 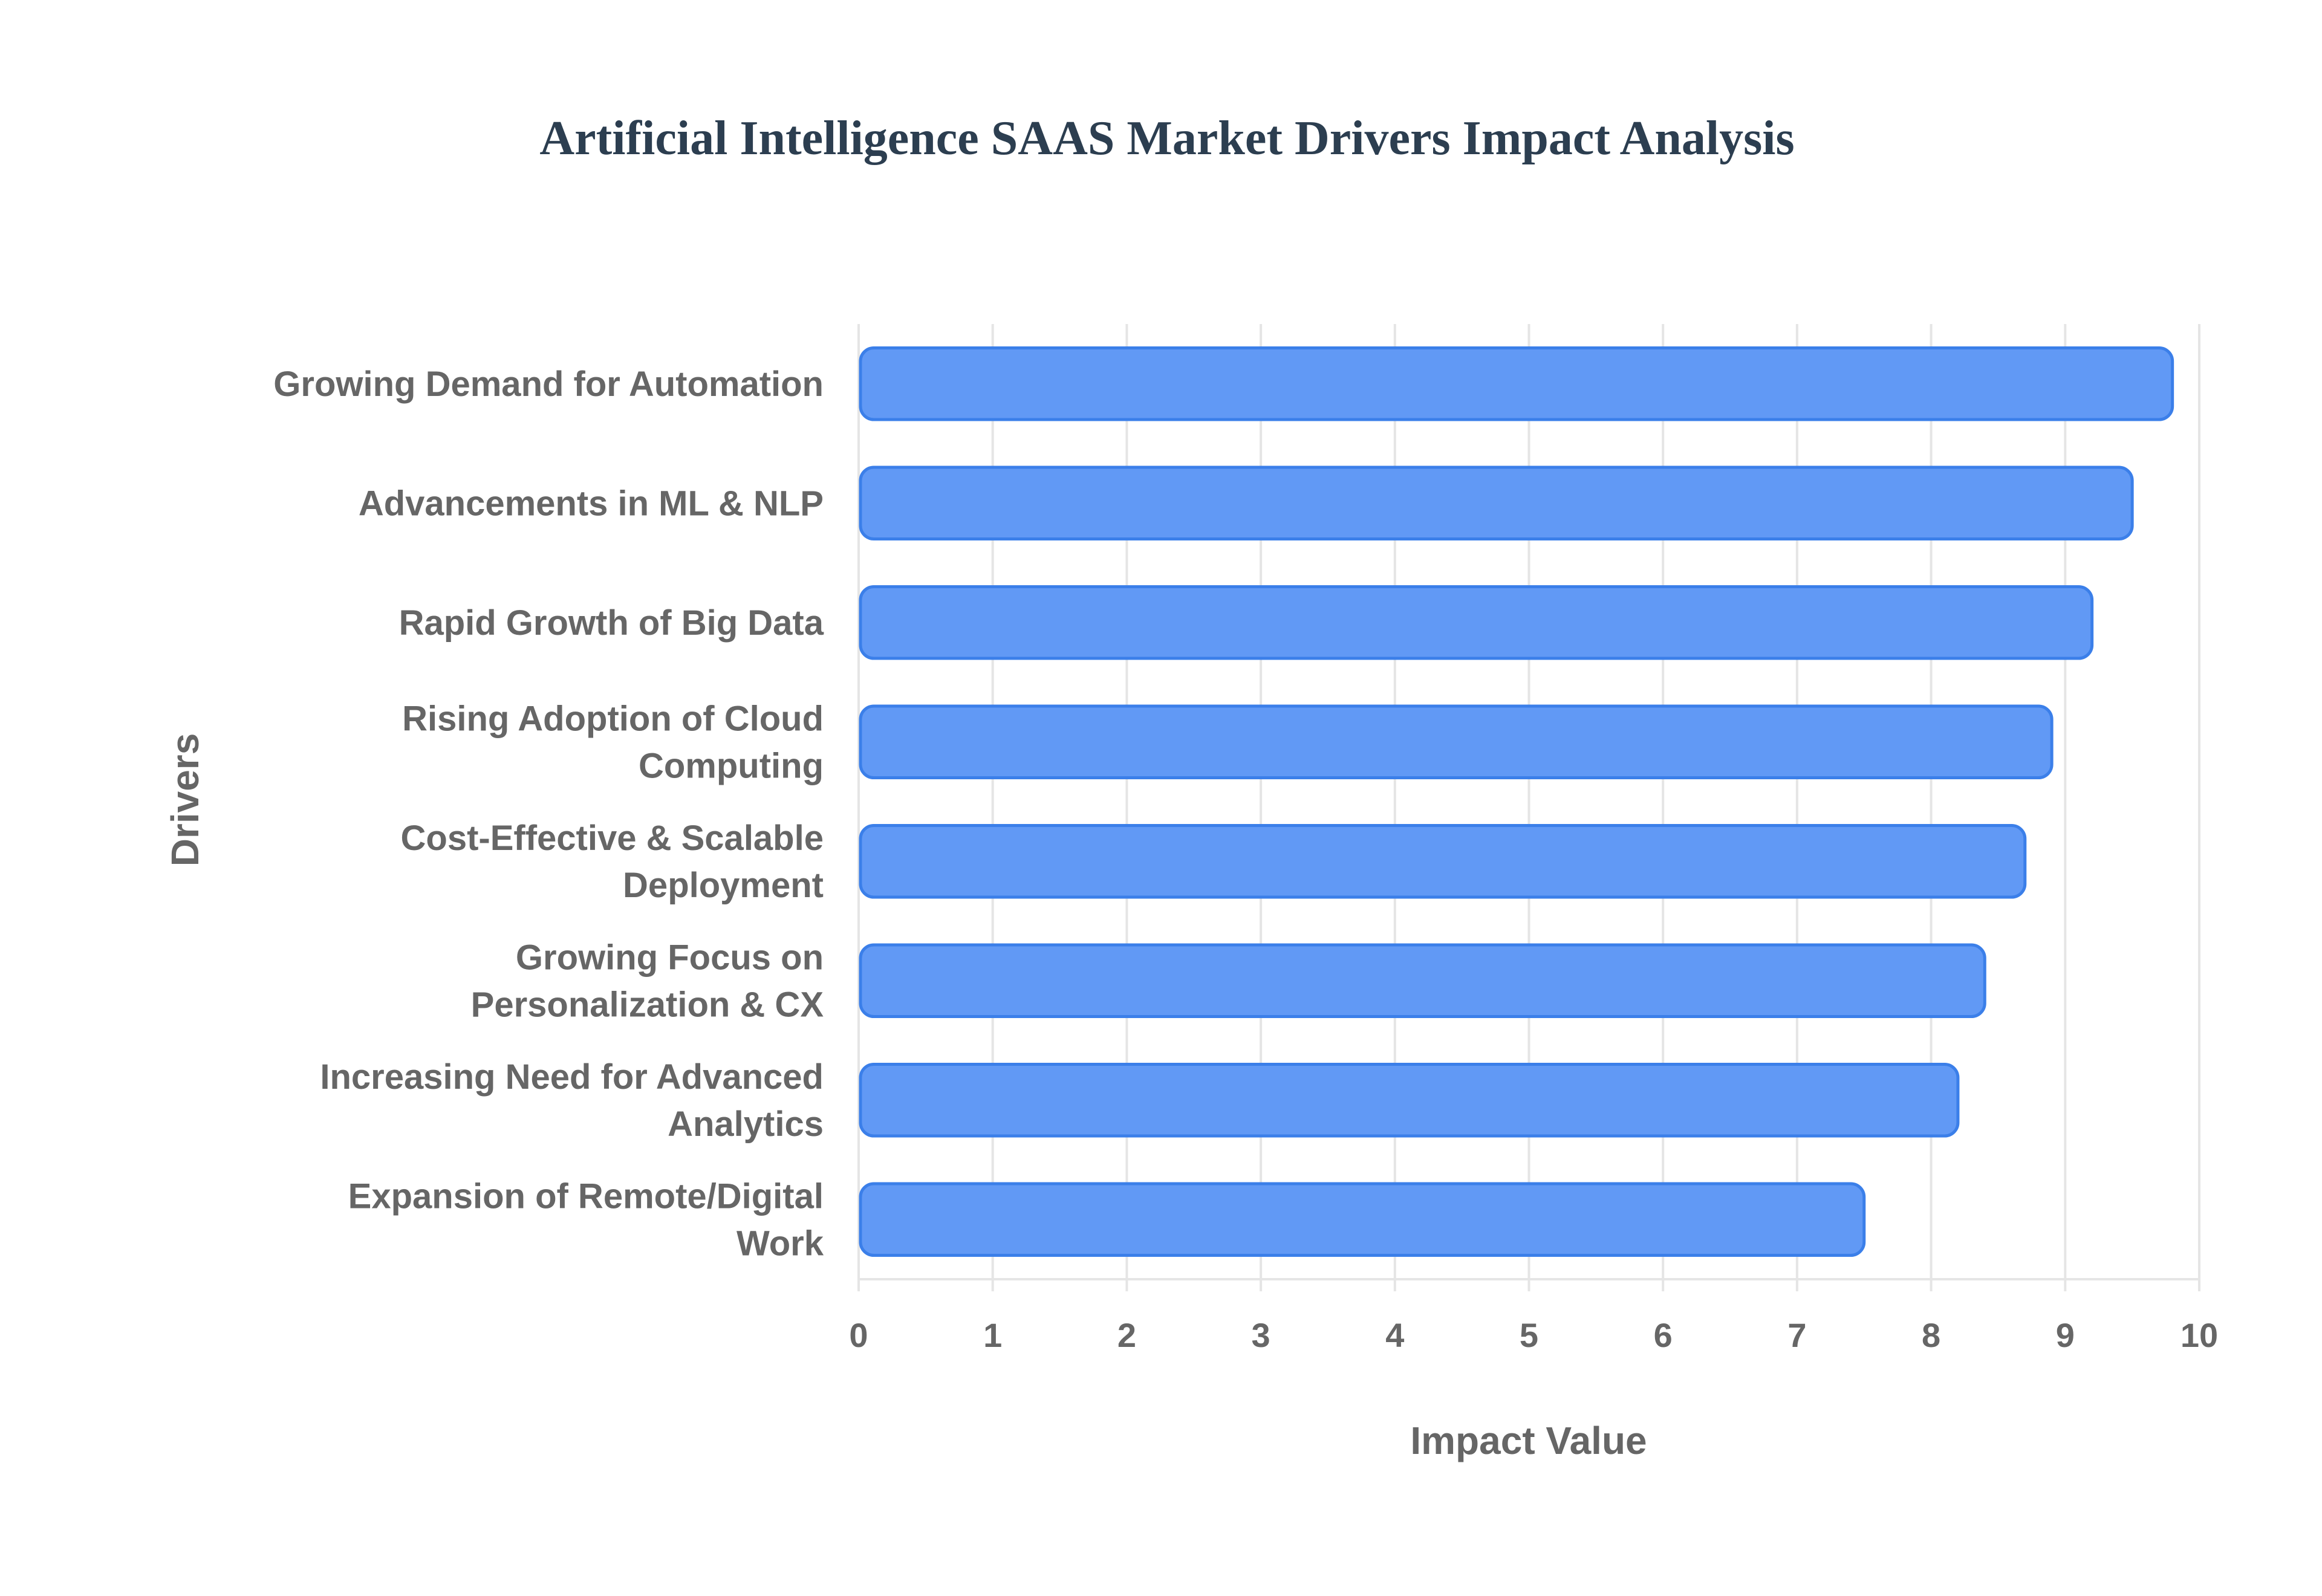 I want to click on x-tick-label: 10, so click(x=2199, y=1335).